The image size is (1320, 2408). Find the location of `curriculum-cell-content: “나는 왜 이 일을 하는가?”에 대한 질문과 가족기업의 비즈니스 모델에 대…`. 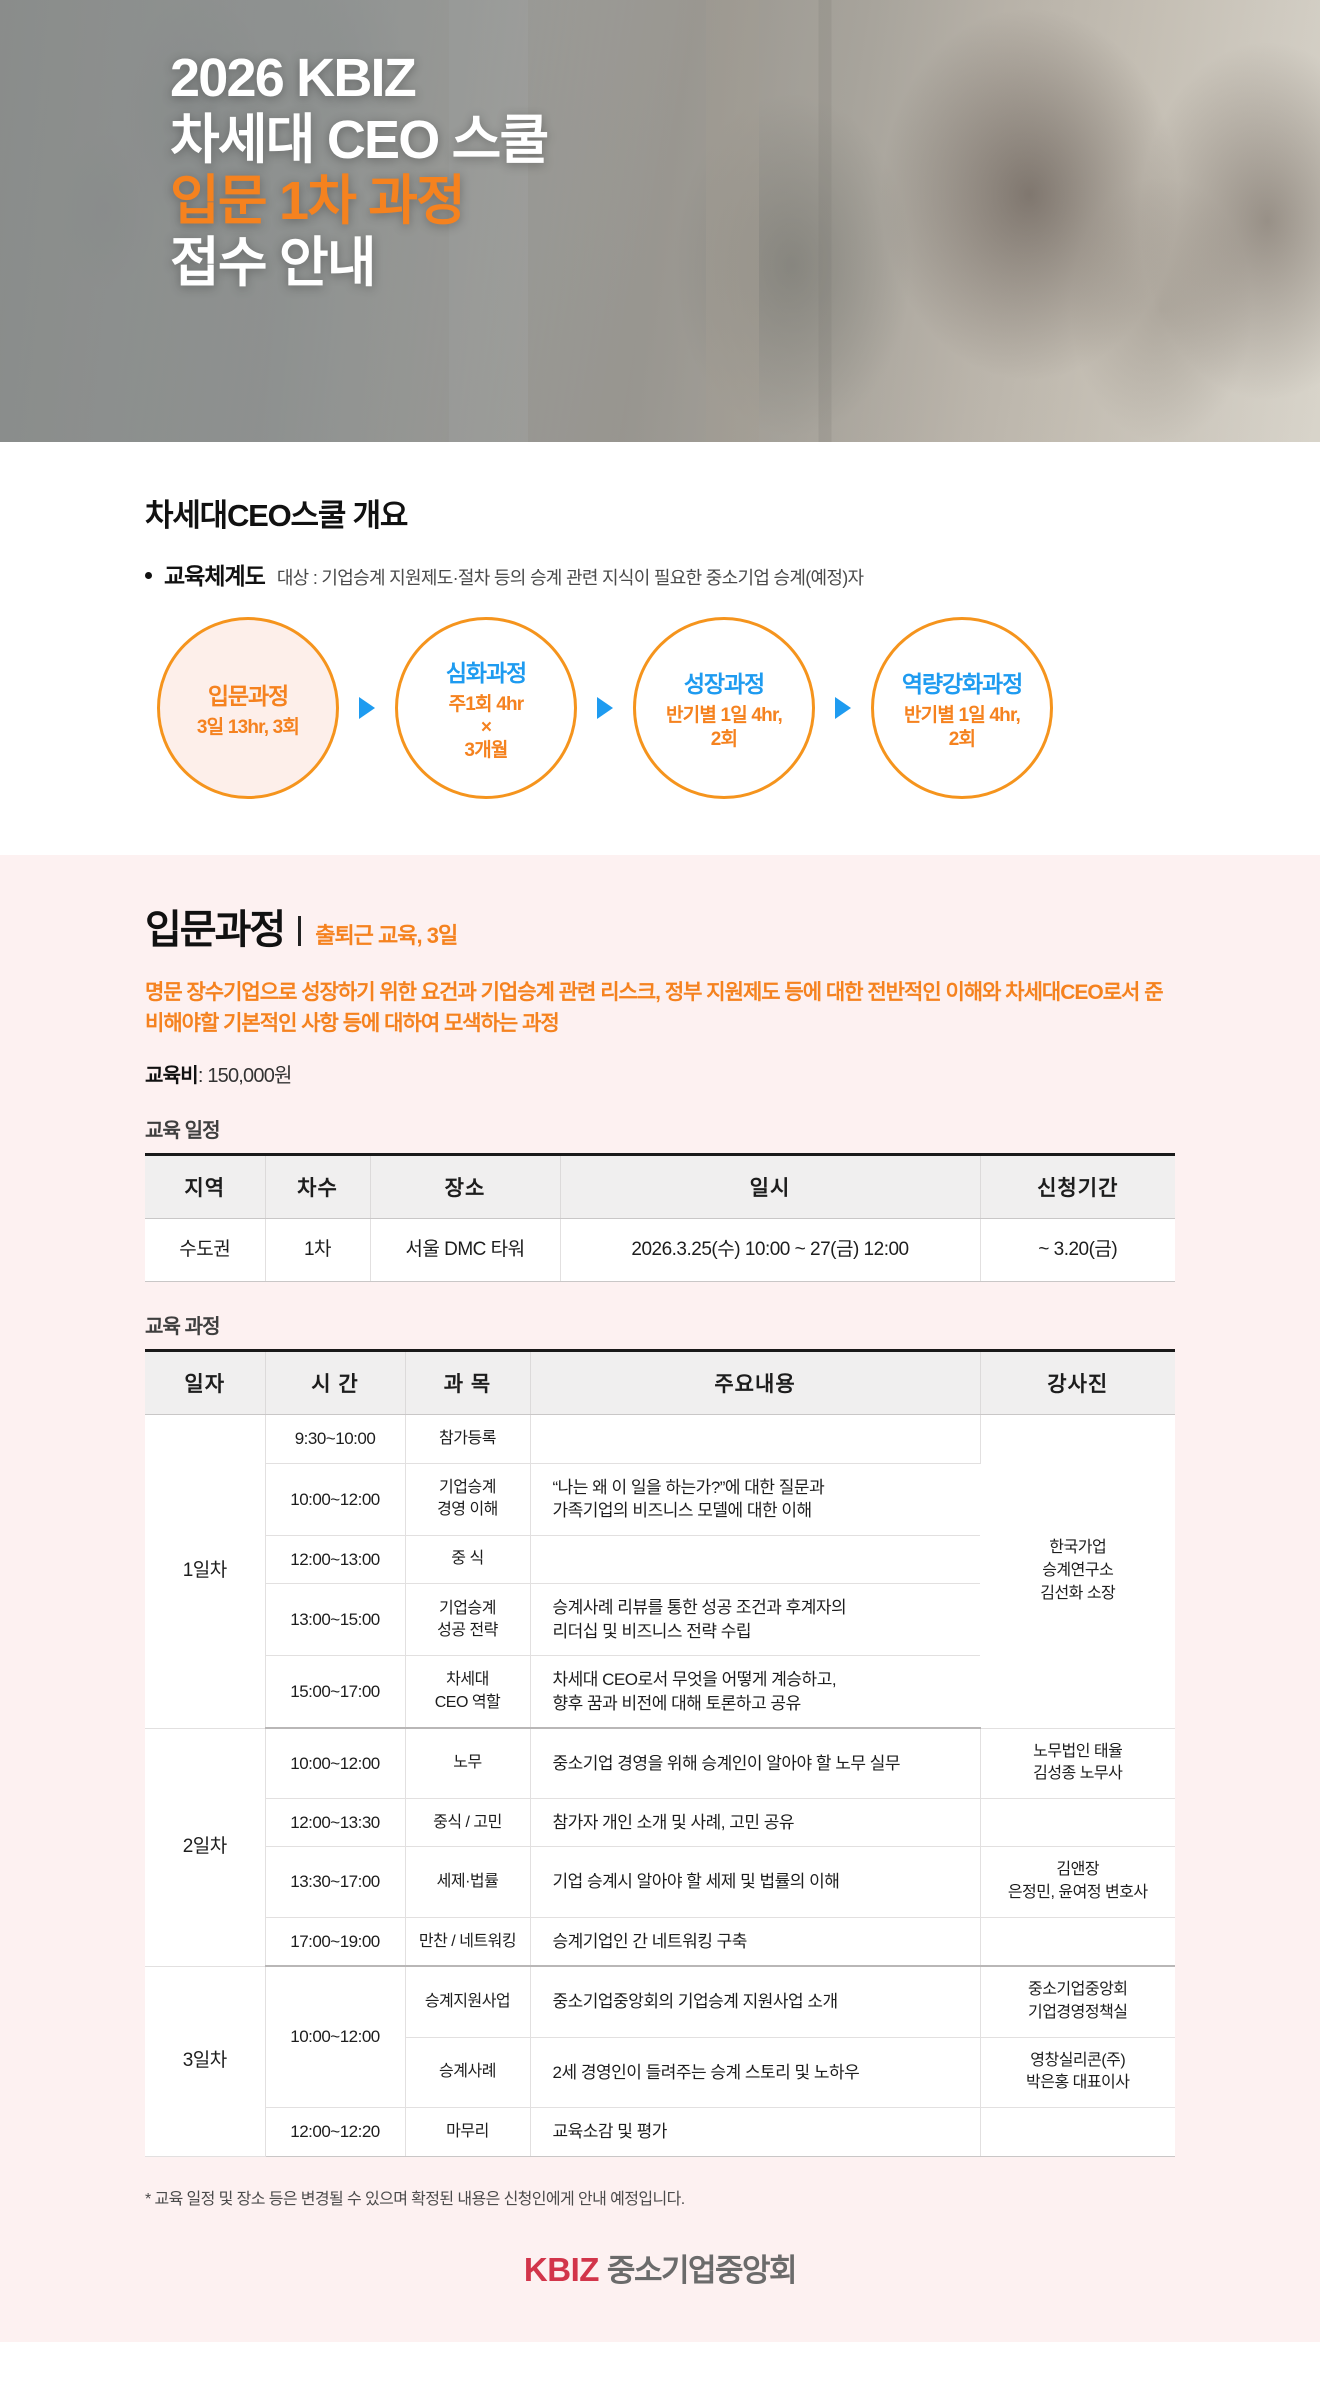

curriculum-cell-content: “나는 왜 이 일을 하는가?”에 대한 질문과 가족기업의 비즈니스 모델에 대… is located at coordinates (755, 1499).